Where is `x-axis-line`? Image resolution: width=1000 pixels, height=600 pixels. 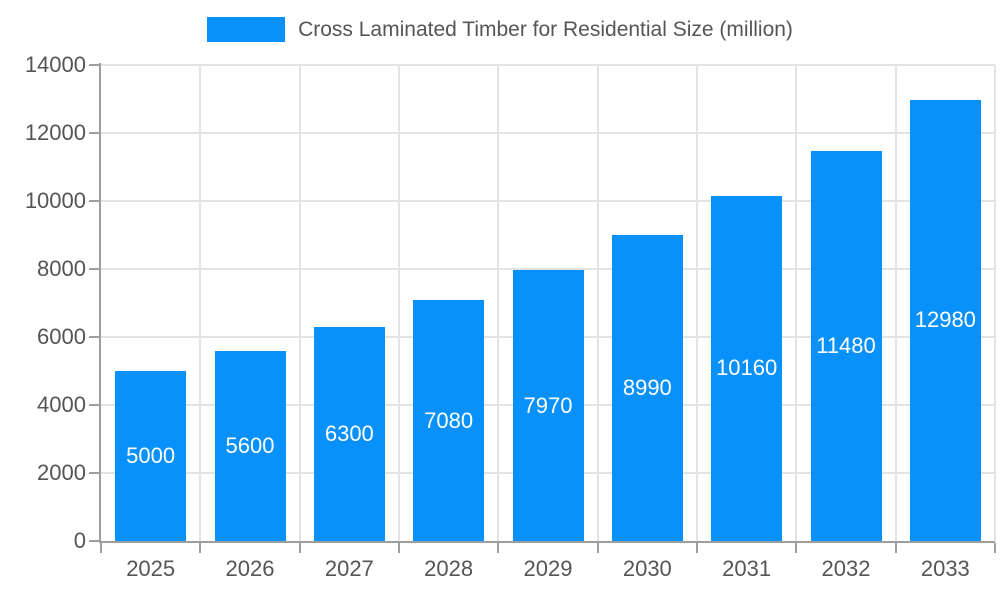
x-axis-line is located at coordinates (547, 542).